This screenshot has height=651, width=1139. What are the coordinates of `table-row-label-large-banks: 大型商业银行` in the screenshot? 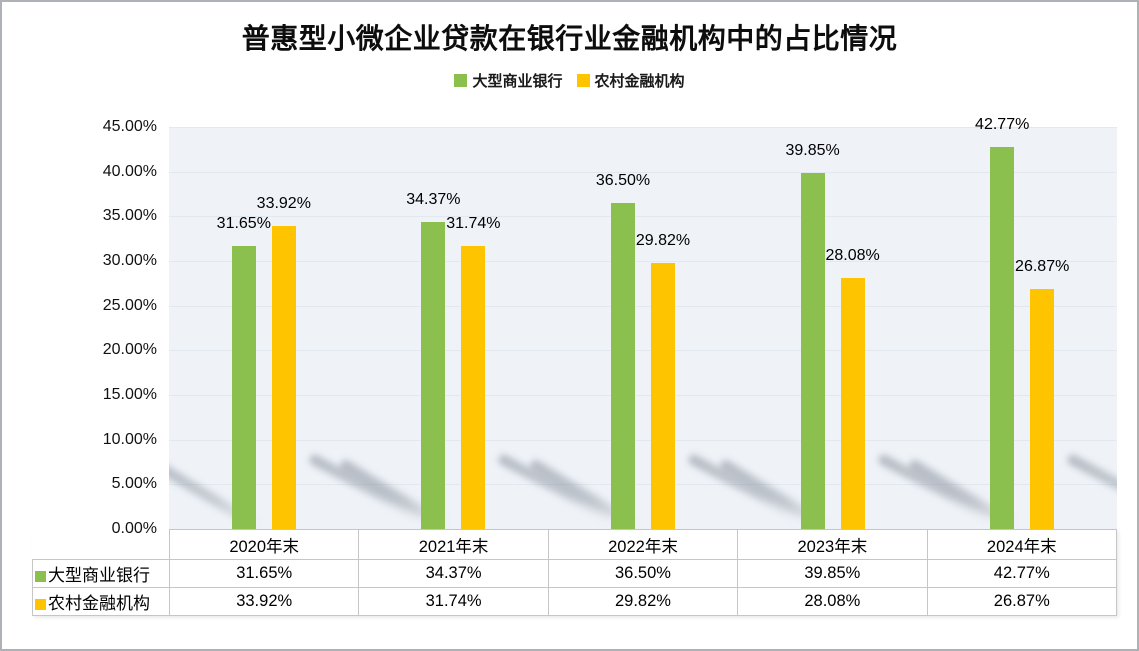 It's located at (101, 573).